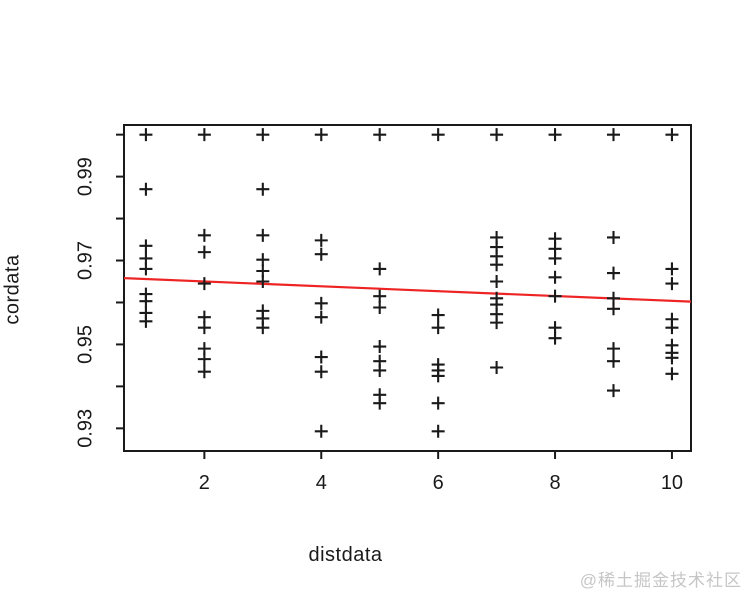 The image size is (756, 606). I want to click on x-tick-label: 8, so click(554, 483).